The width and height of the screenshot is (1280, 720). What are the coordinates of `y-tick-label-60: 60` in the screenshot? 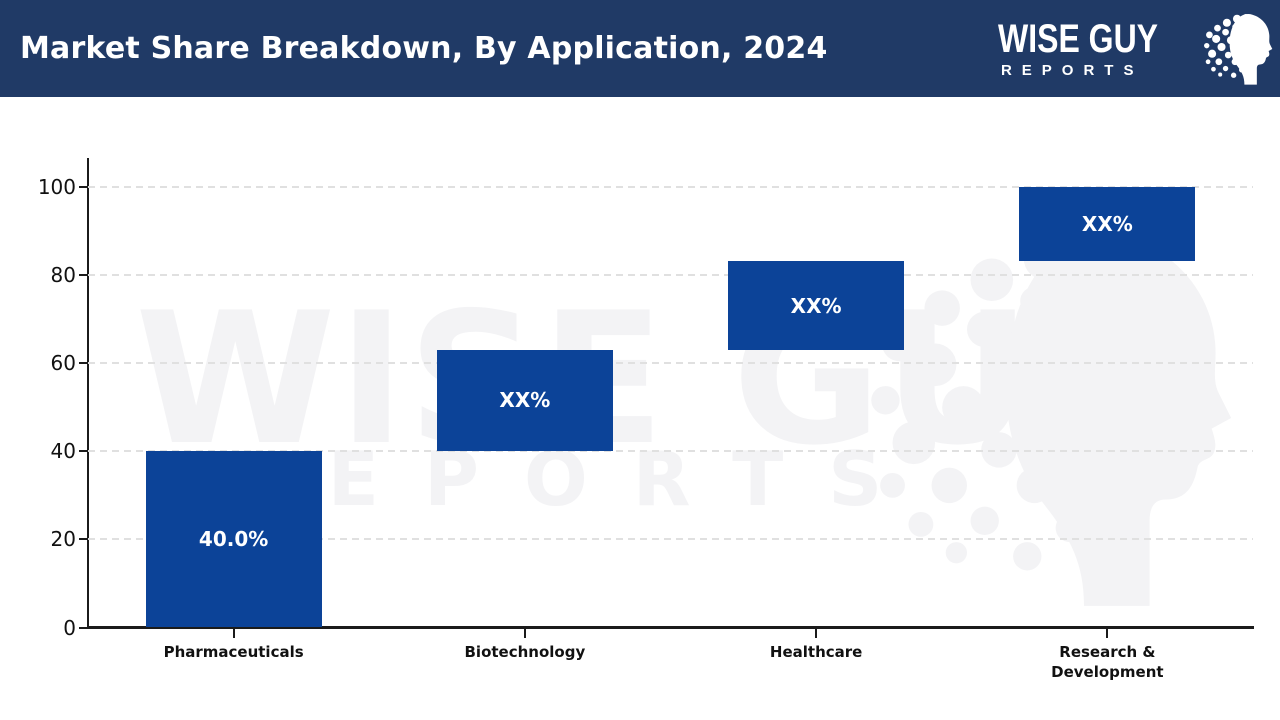 It's located at (63, 362).